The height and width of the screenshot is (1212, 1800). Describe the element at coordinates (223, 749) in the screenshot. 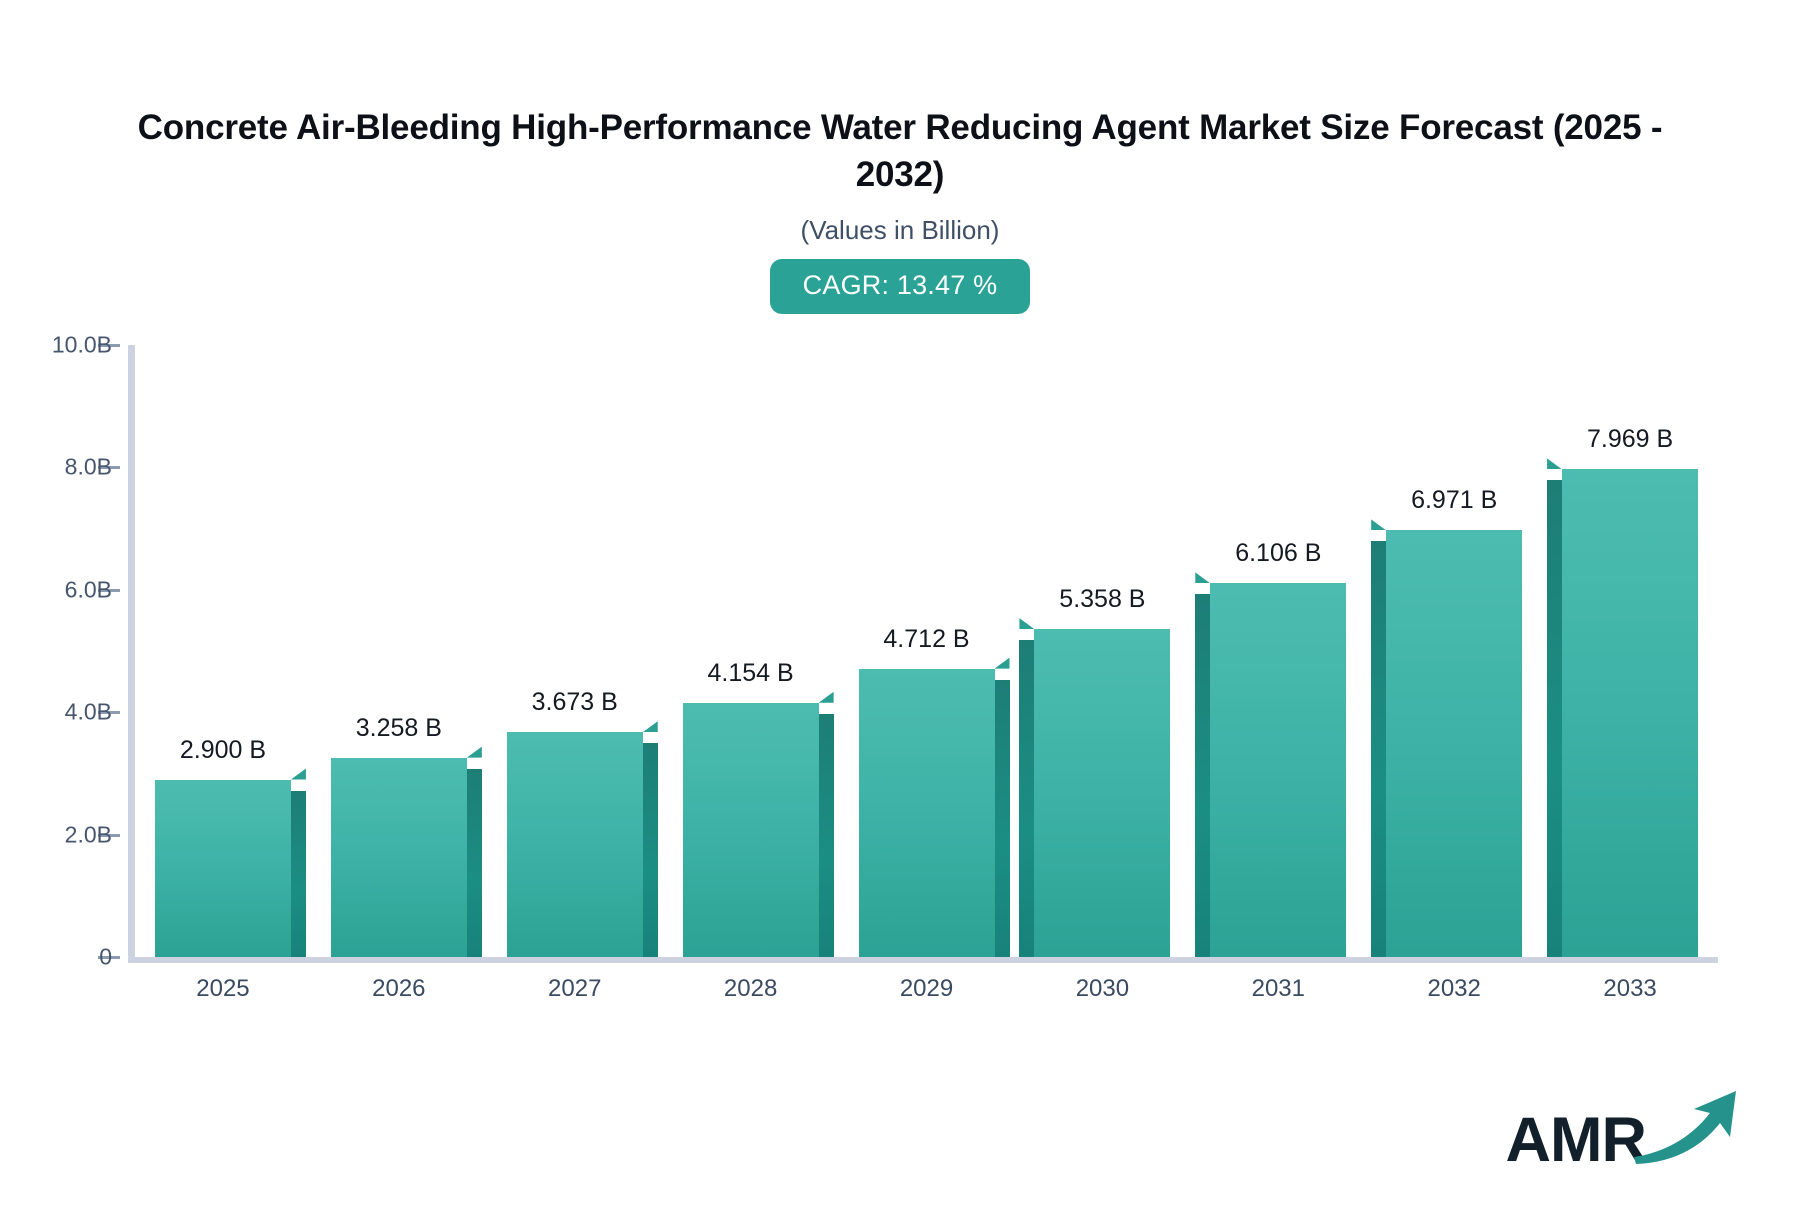

I see `bar-value-label: 2.900 B` at that location.